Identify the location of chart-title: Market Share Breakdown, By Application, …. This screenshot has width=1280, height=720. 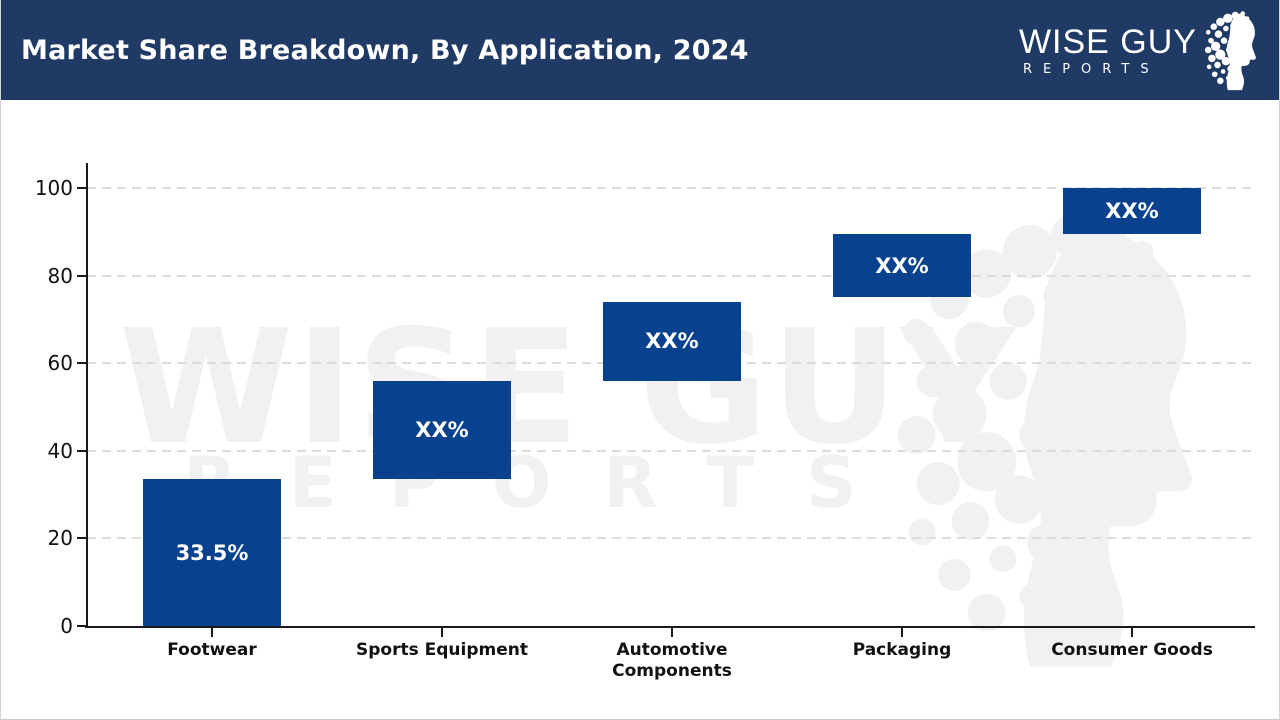
(385, 50).